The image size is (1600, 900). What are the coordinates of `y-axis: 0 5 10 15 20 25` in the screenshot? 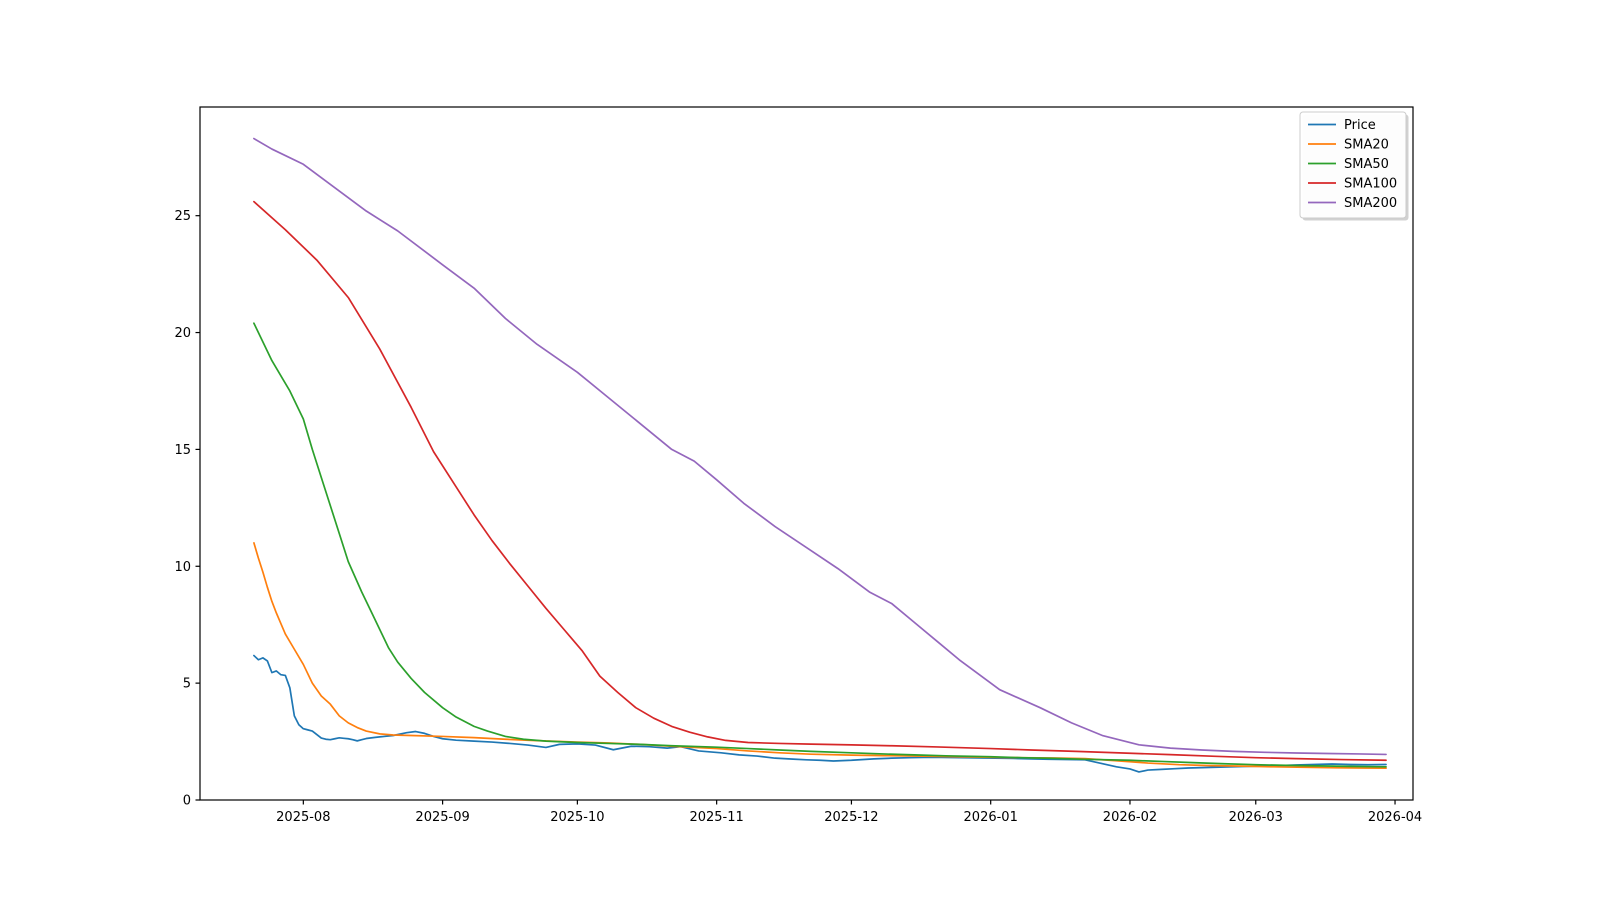 It's located at (187, 509).